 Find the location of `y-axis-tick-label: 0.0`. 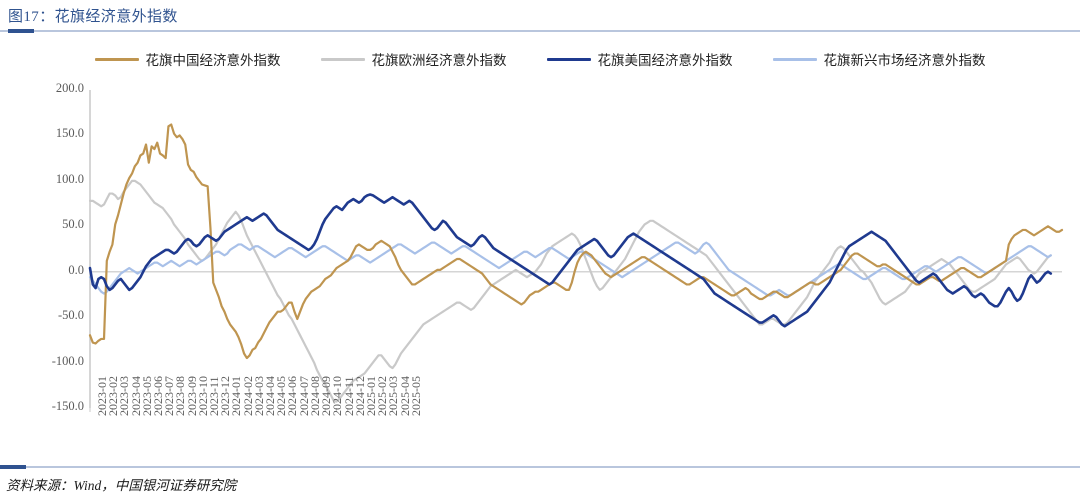

y-axis-tick-label: 0.0 is located at coordinates (76, 269).